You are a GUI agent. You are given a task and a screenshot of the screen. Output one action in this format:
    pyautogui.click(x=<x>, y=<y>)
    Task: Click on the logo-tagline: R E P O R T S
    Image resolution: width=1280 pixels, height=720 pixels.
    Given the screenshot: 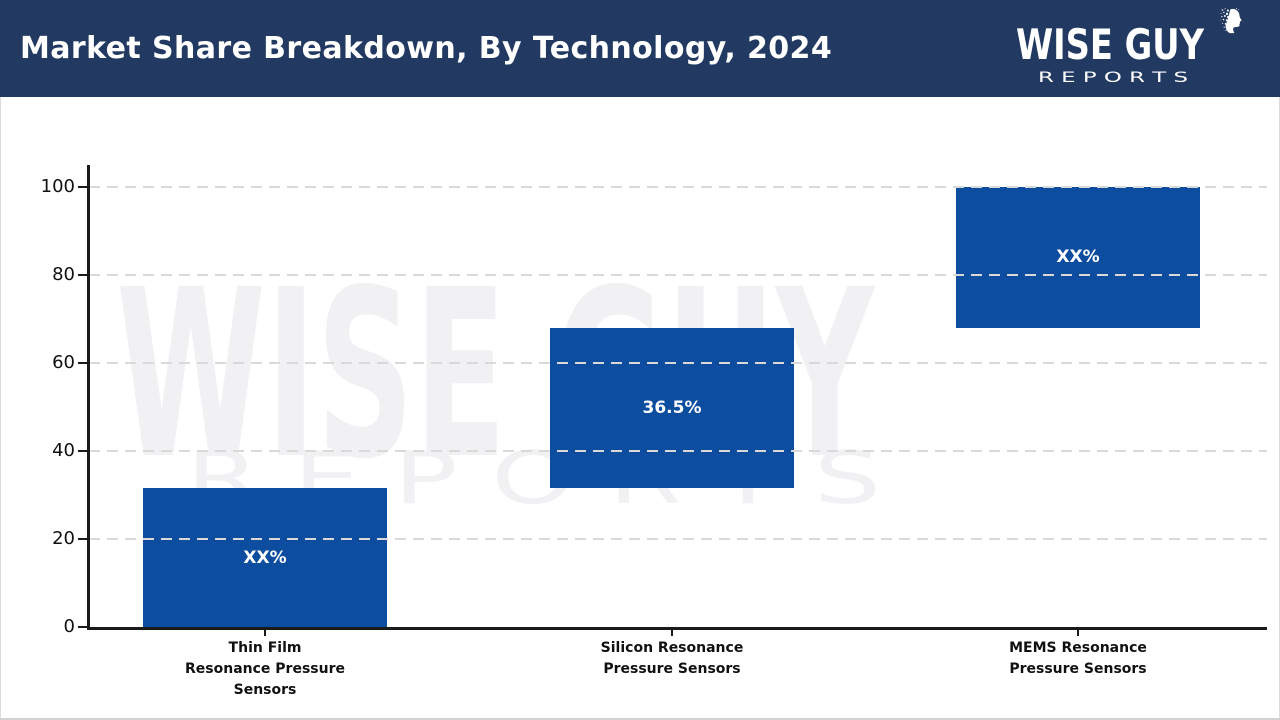 What is the action you would take?
    pyautogui.click(x=1113, y=78)
    